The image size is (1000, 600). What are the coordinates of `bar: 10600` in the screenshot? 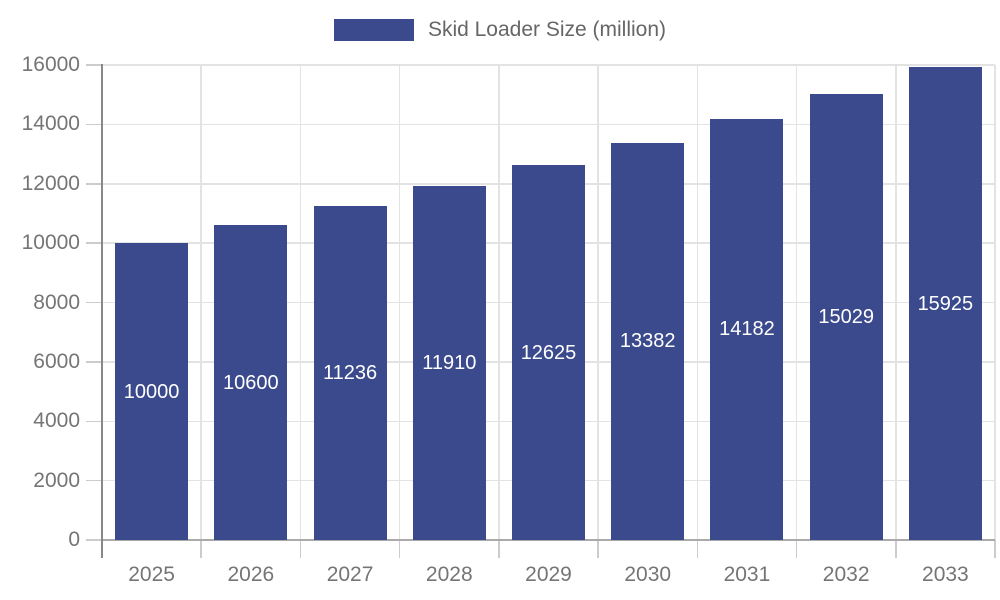 It's located at (251, 382).